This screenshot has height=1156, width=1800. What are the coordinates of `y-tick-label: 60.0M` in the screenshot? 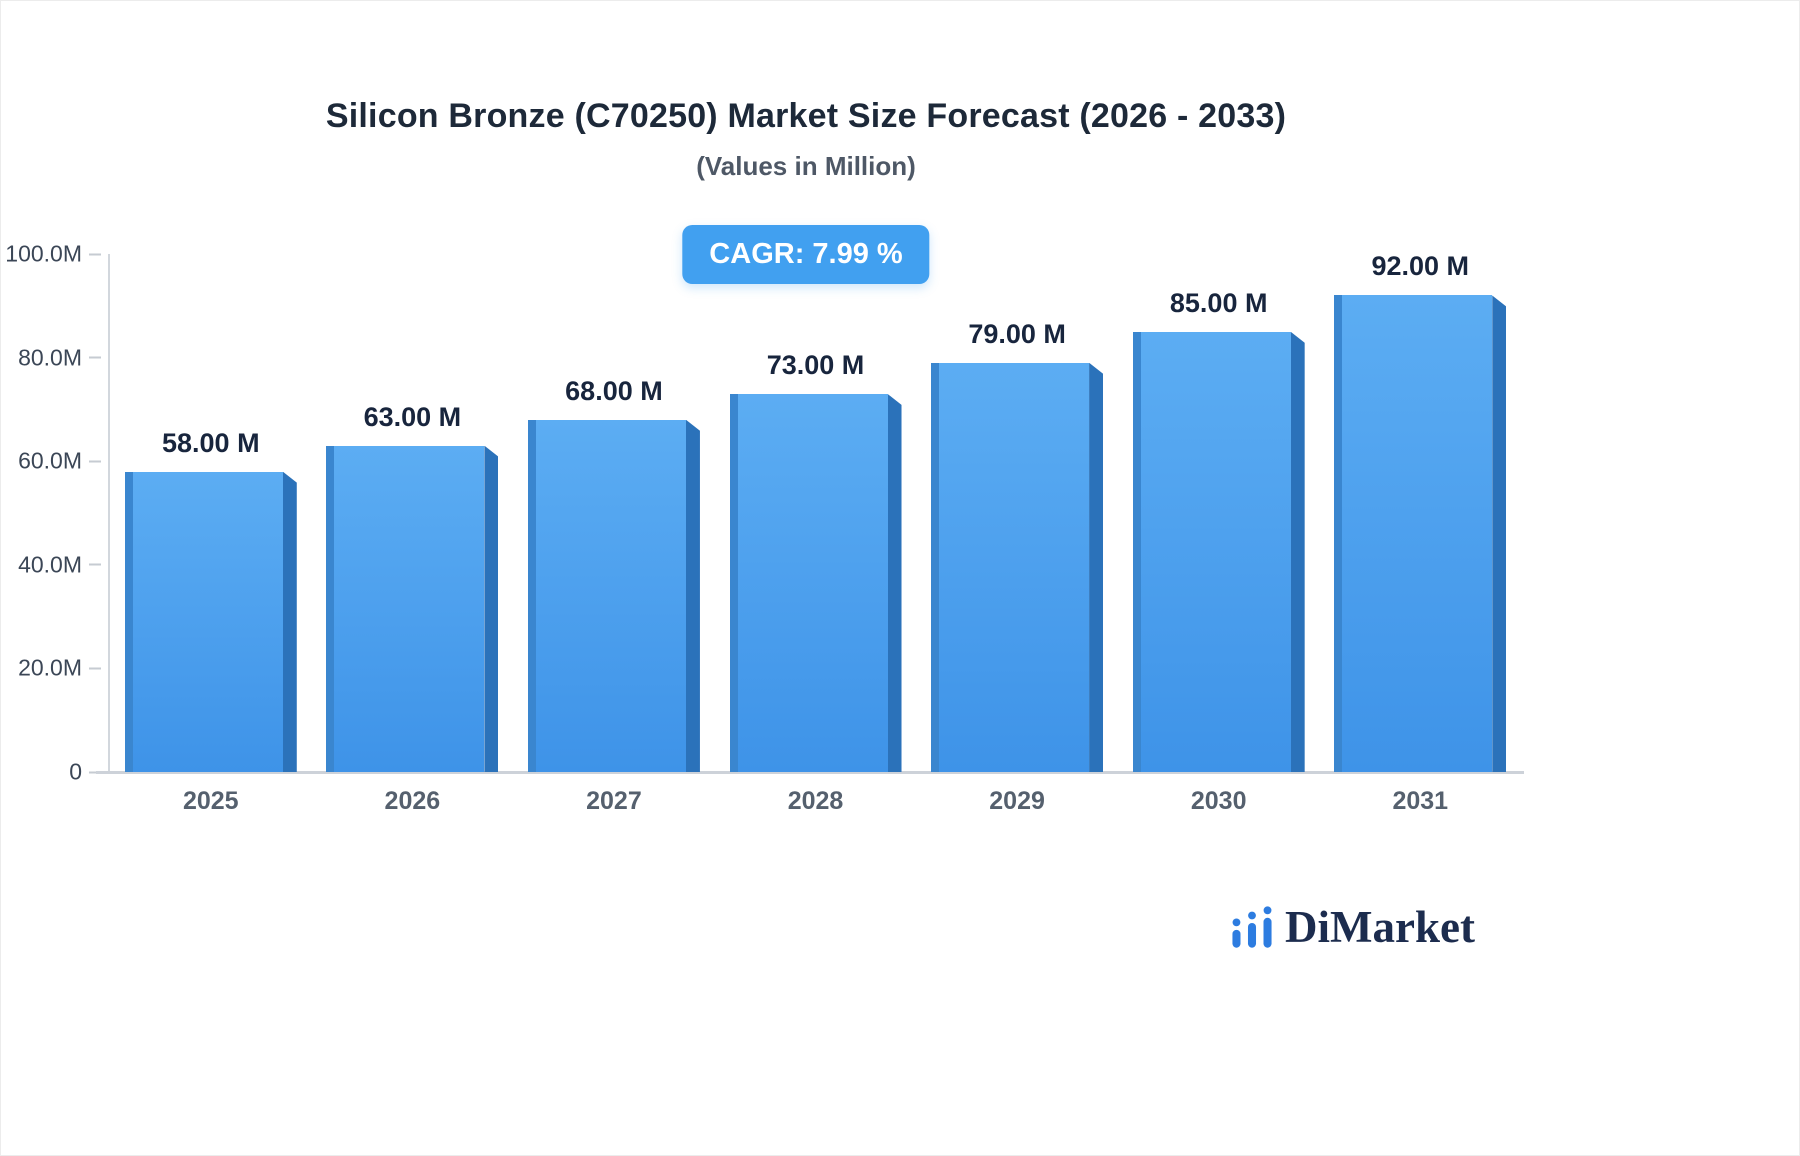 It's located at (50, 460).